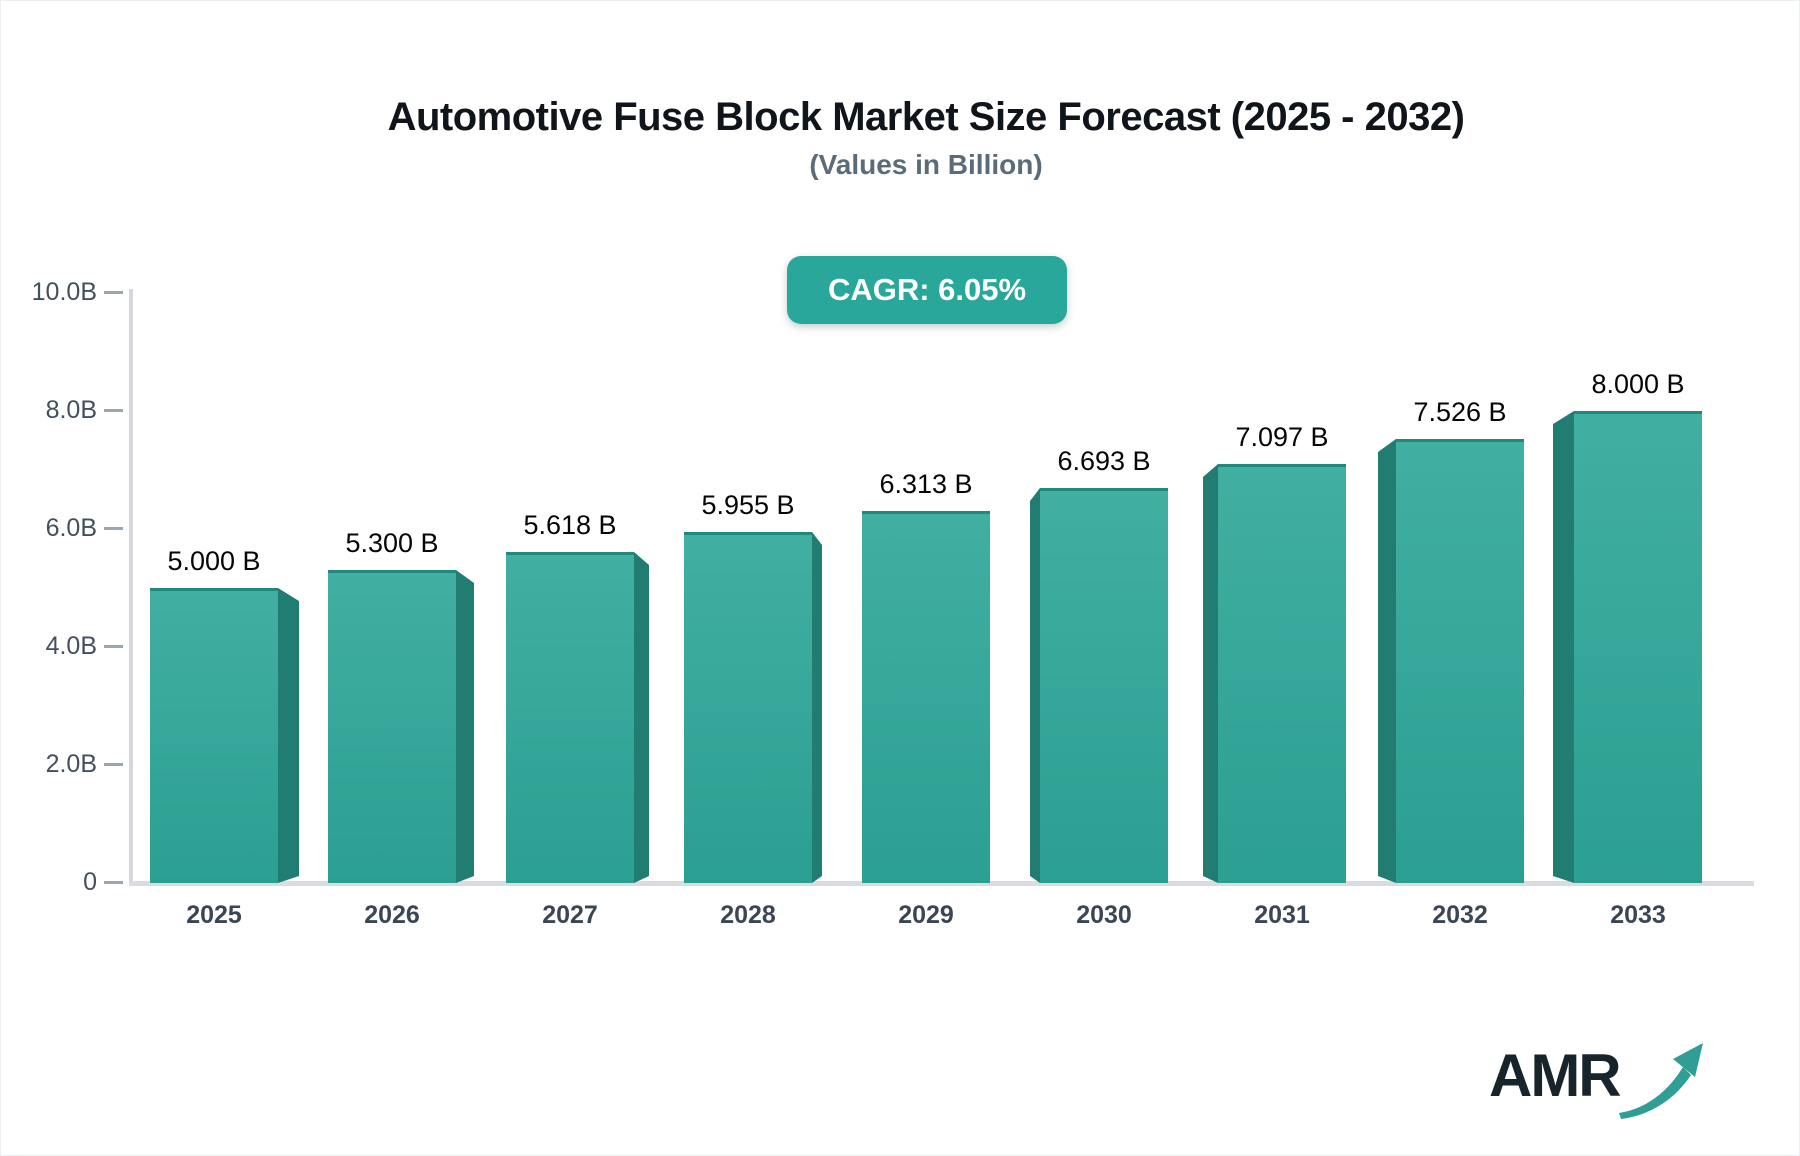 The width and height of the screenshot is (1800, 1156). What do you see at coordinates (1563, 647) in the screenshot?
I see `bar-side-2033` at bounding box center [1563, 647].